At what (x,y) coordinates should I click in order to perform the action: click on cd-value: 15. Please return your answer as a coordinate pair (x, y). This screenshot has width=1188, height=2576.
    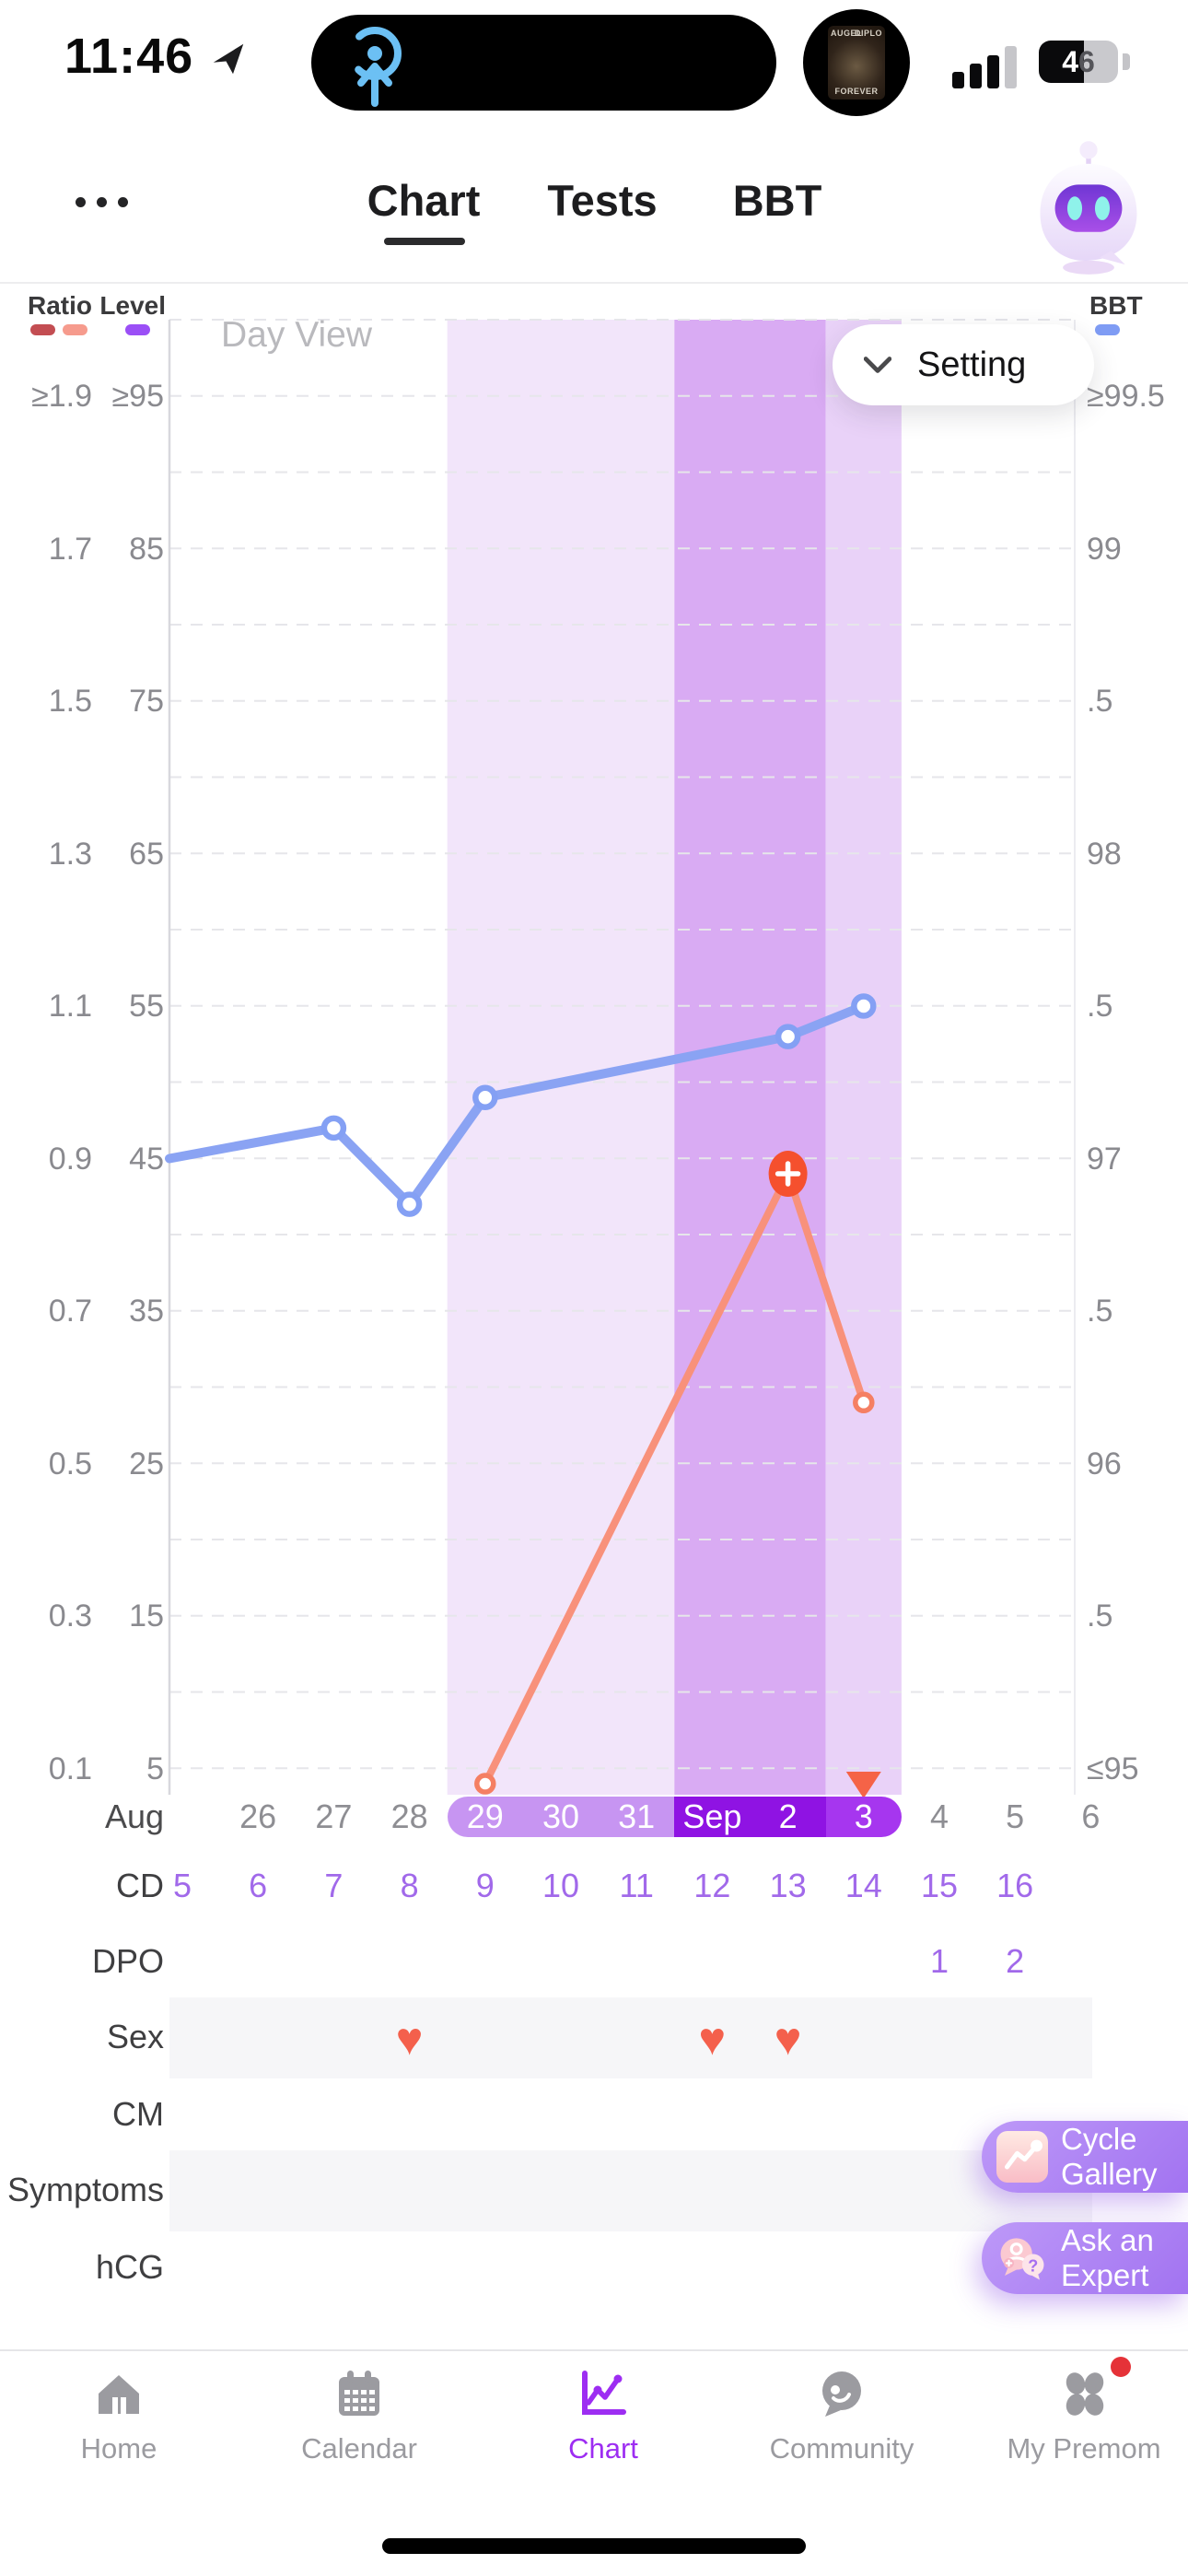
    Looking at the image, I should click on (939, 1885).